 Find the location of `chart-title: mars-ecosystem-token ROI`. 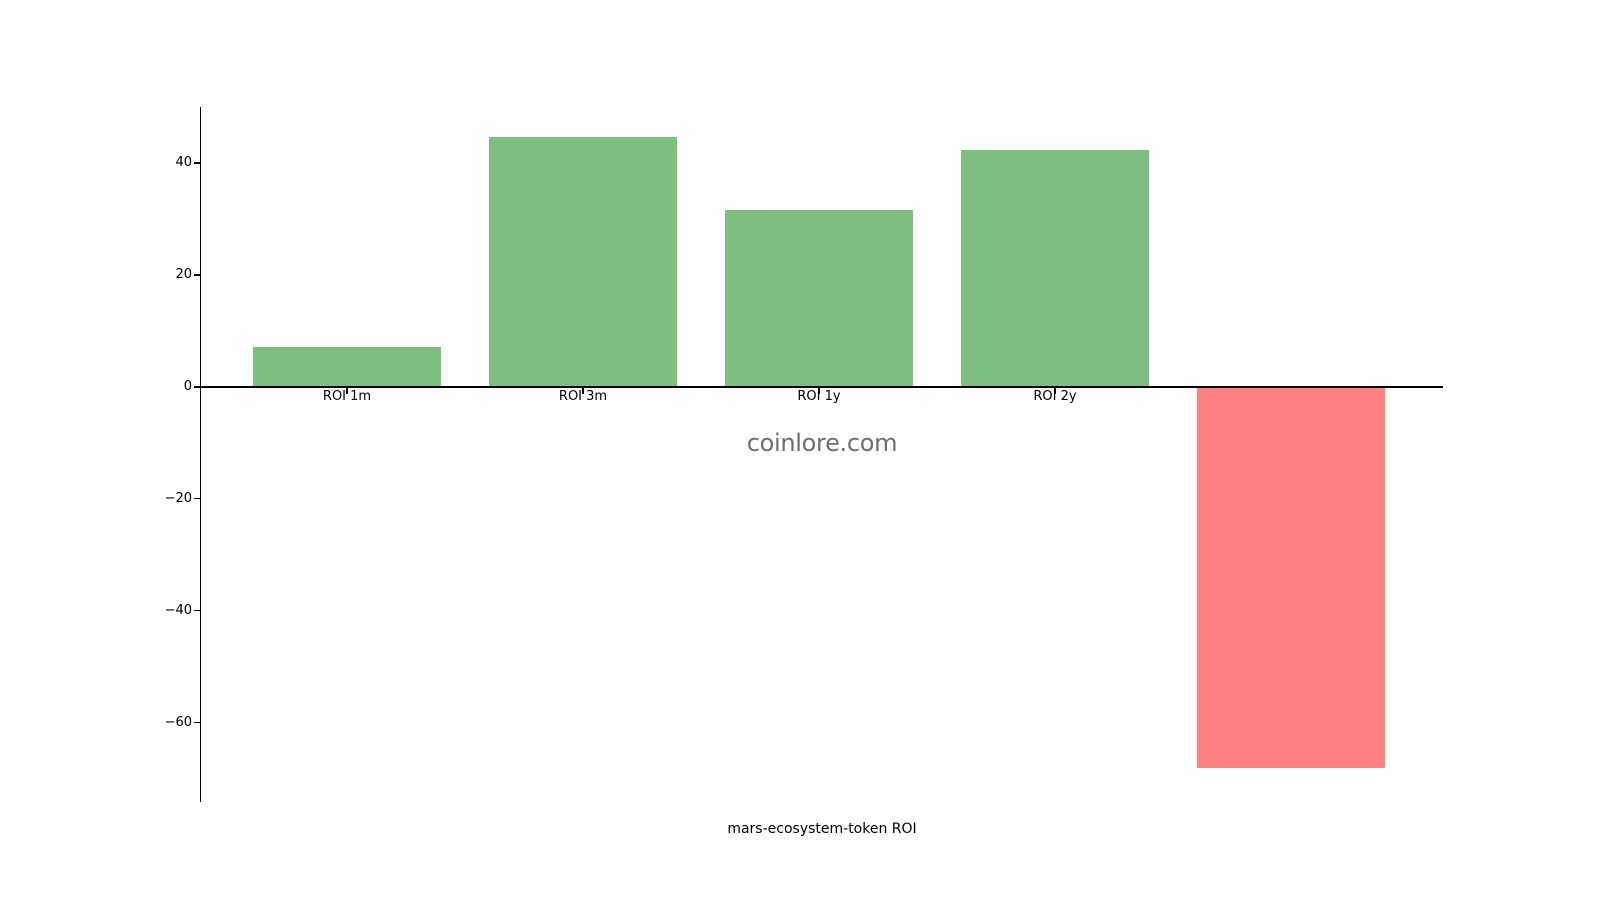

chart-title: mars-ecosystem-token ROI is located at coordinates (822, 829).